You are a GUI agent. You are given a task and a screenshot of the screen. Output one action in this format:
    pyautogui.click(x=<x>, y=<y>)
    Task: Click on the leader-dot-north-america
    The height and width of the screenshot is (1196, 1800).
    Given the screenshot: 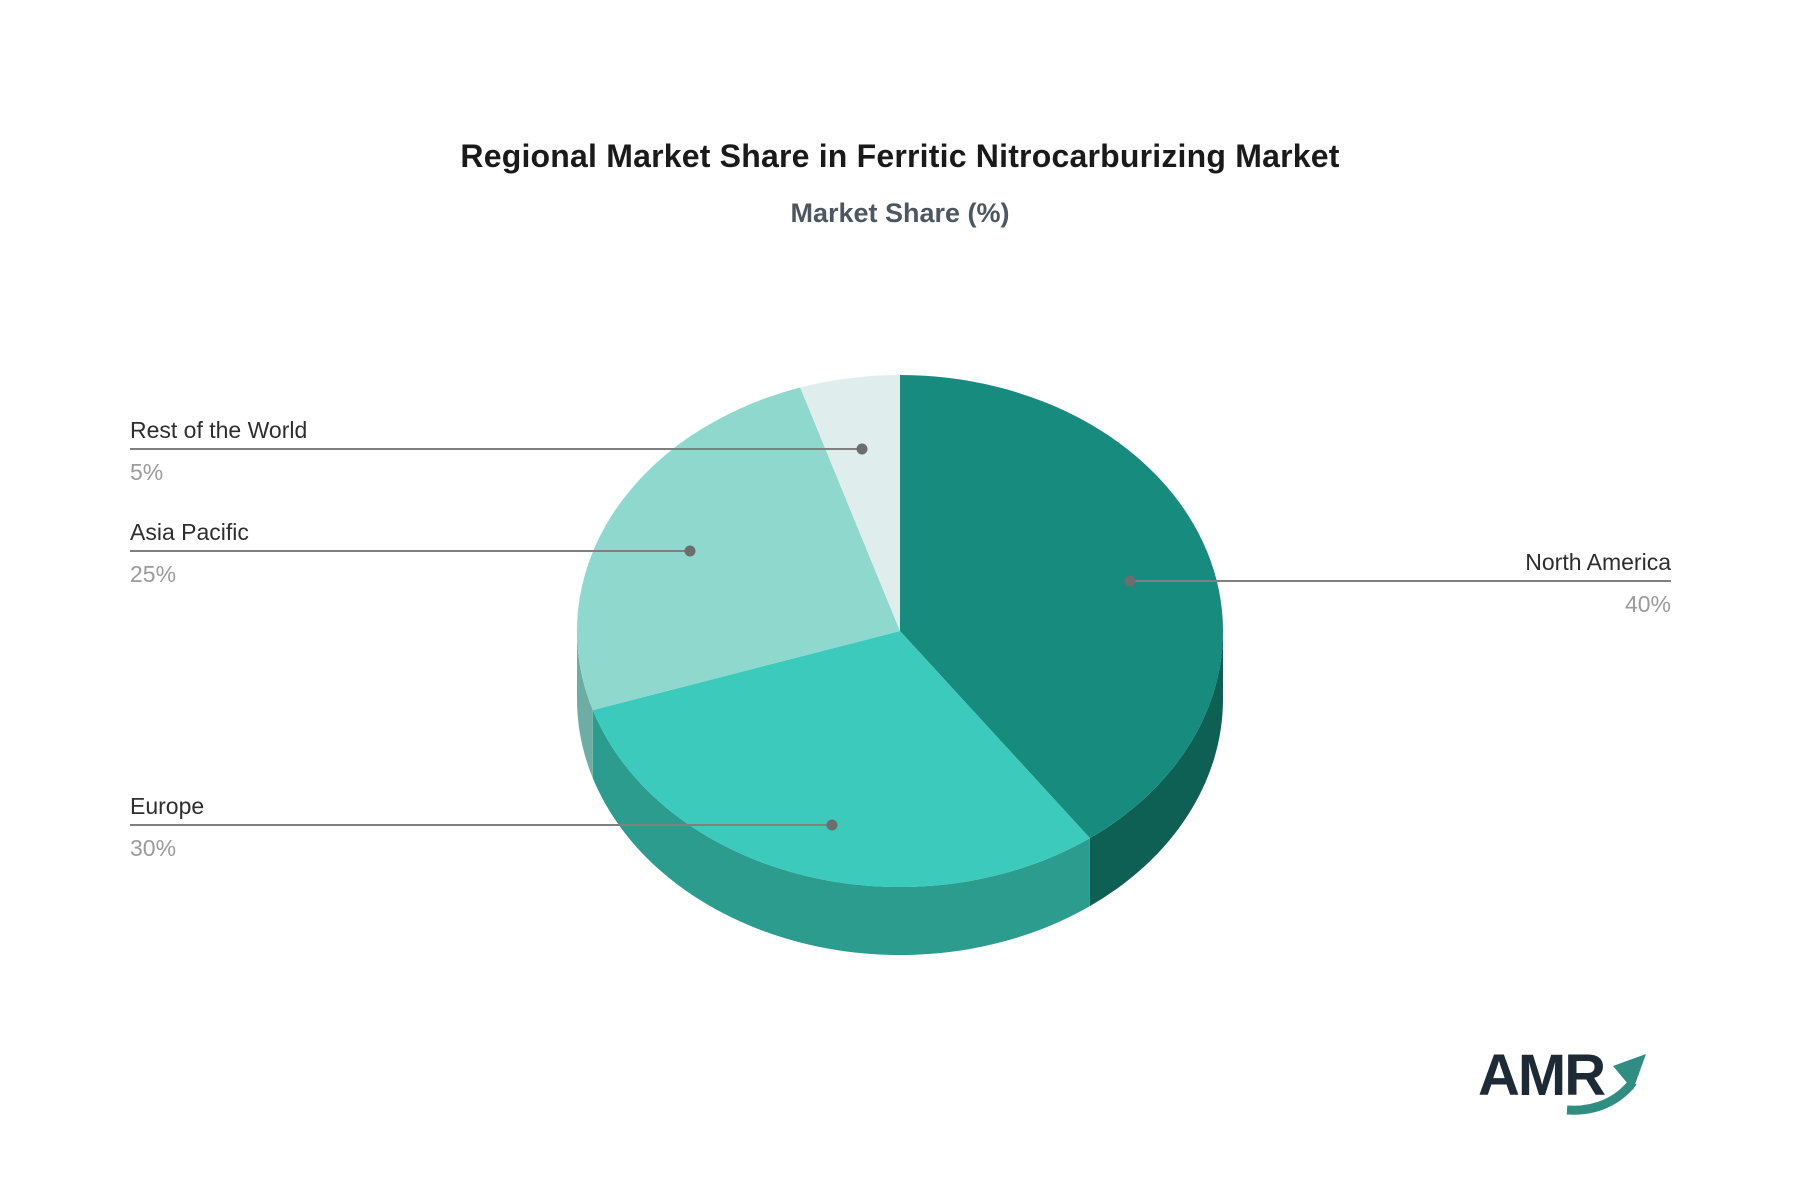 What is the action you would take?
    pyautogui.click(x=1130, y=581)
    